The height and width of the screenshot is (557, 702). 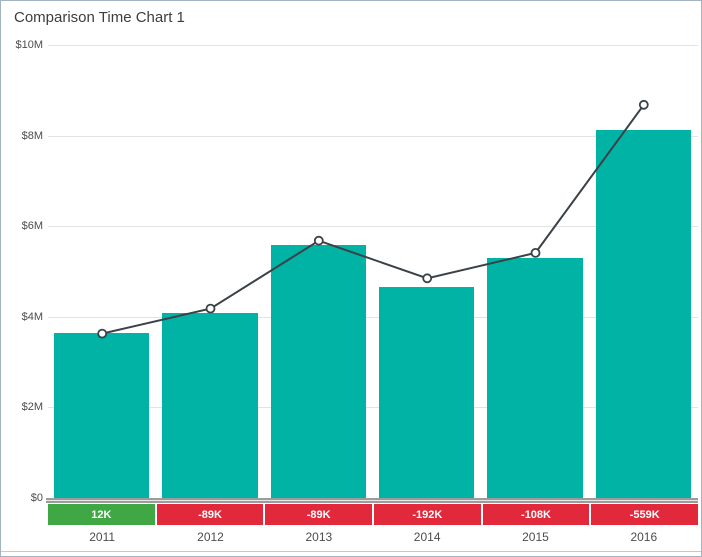 I want to click on diff-badge-2012: -89K, so click(x=210, y=514).